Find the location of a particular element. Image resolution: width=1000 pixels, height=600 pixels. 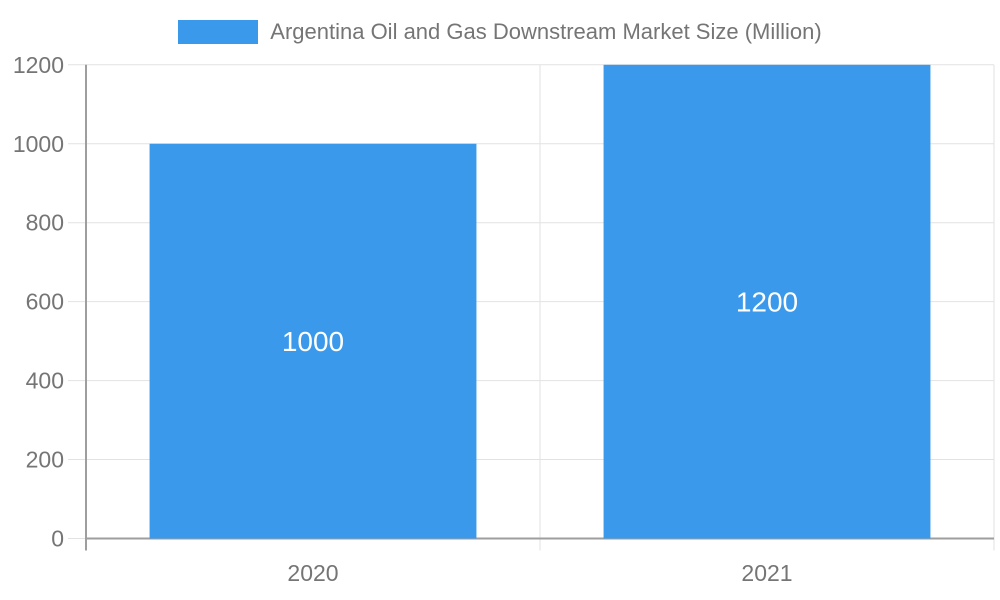

x-tick-label-2020: 2020 is located at coordinates (312, 573).